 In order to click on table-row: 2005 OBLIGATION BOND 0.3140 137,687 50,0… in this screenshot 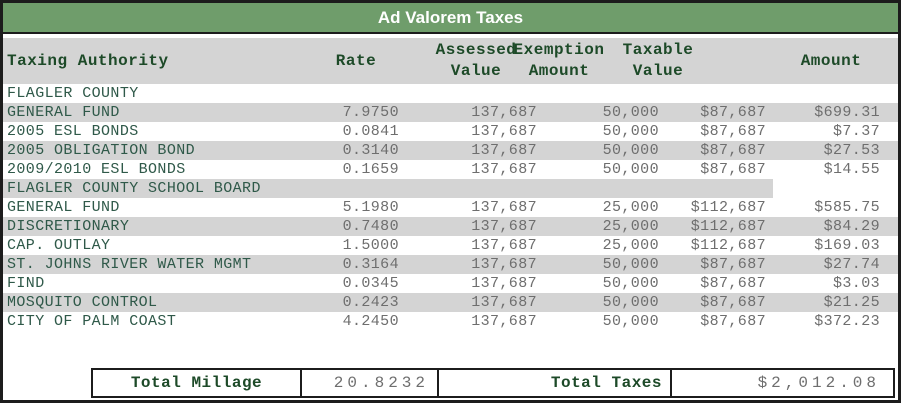, I will do `click(450, 150)`.